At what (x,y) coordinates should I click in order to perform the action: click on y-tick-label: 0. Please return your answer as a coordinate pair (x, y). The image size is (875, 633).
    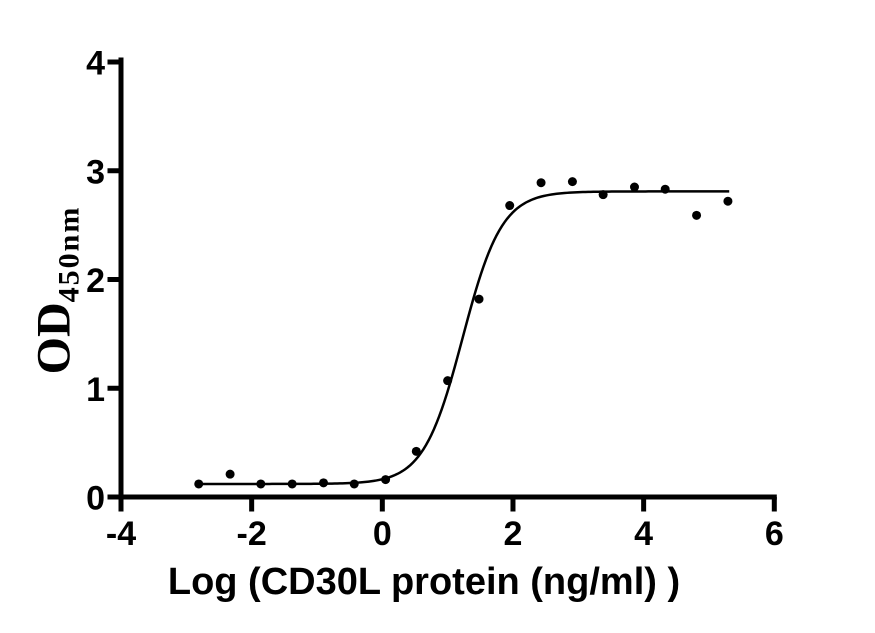
    Looking at the image, I should click on (95, 499).